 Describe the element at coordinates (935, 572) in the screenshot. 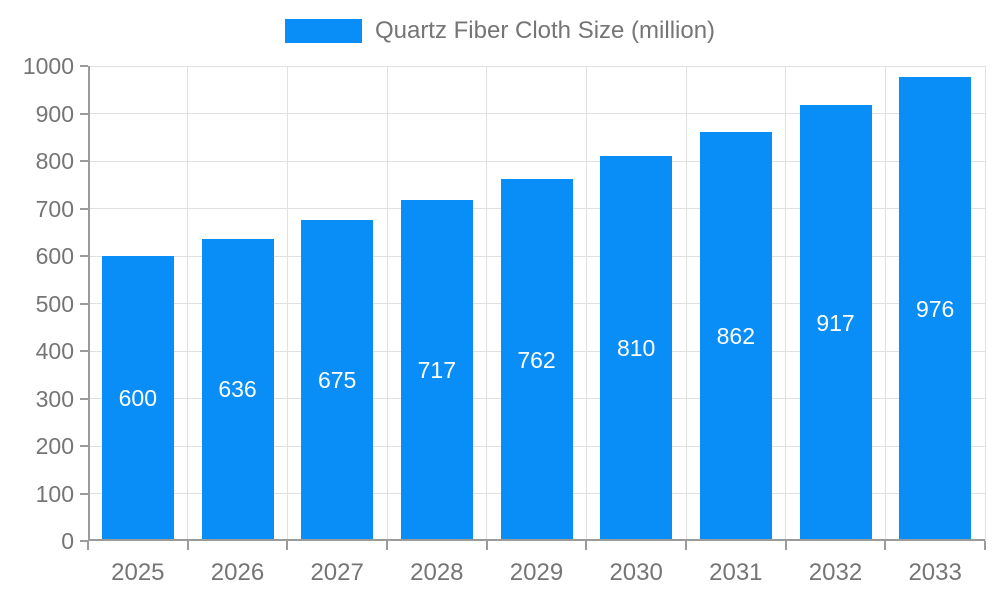

I see `x-axis-tick-label: 2033` at that location.